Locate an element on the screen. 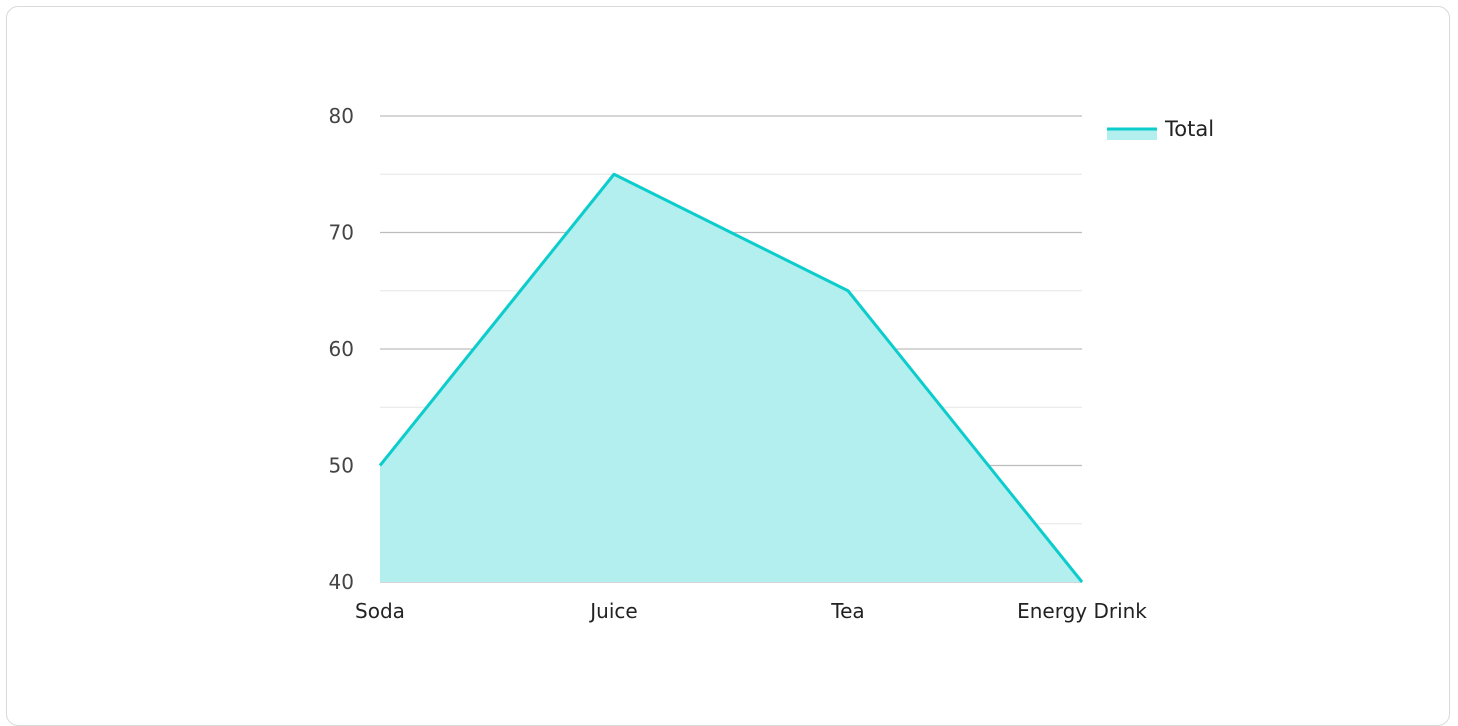  legend: Total is located at coordinates (1160, 129).